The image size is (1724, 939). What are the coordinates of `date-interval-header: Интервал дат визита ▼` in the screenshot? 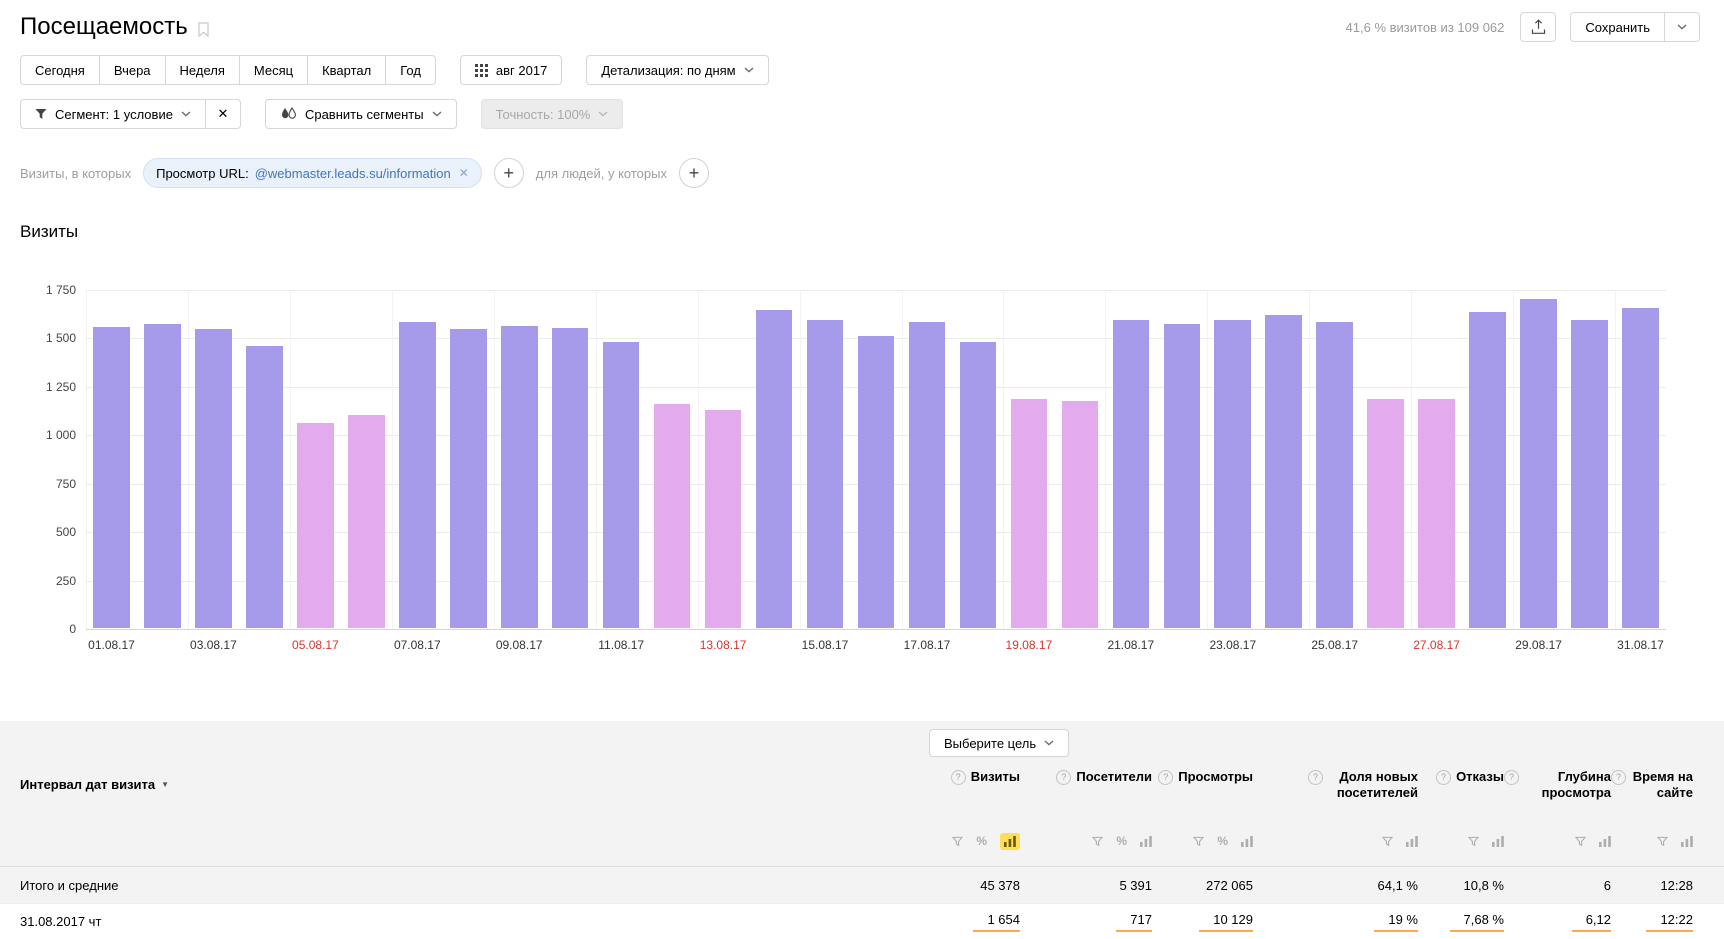 It's located at (450, 785).